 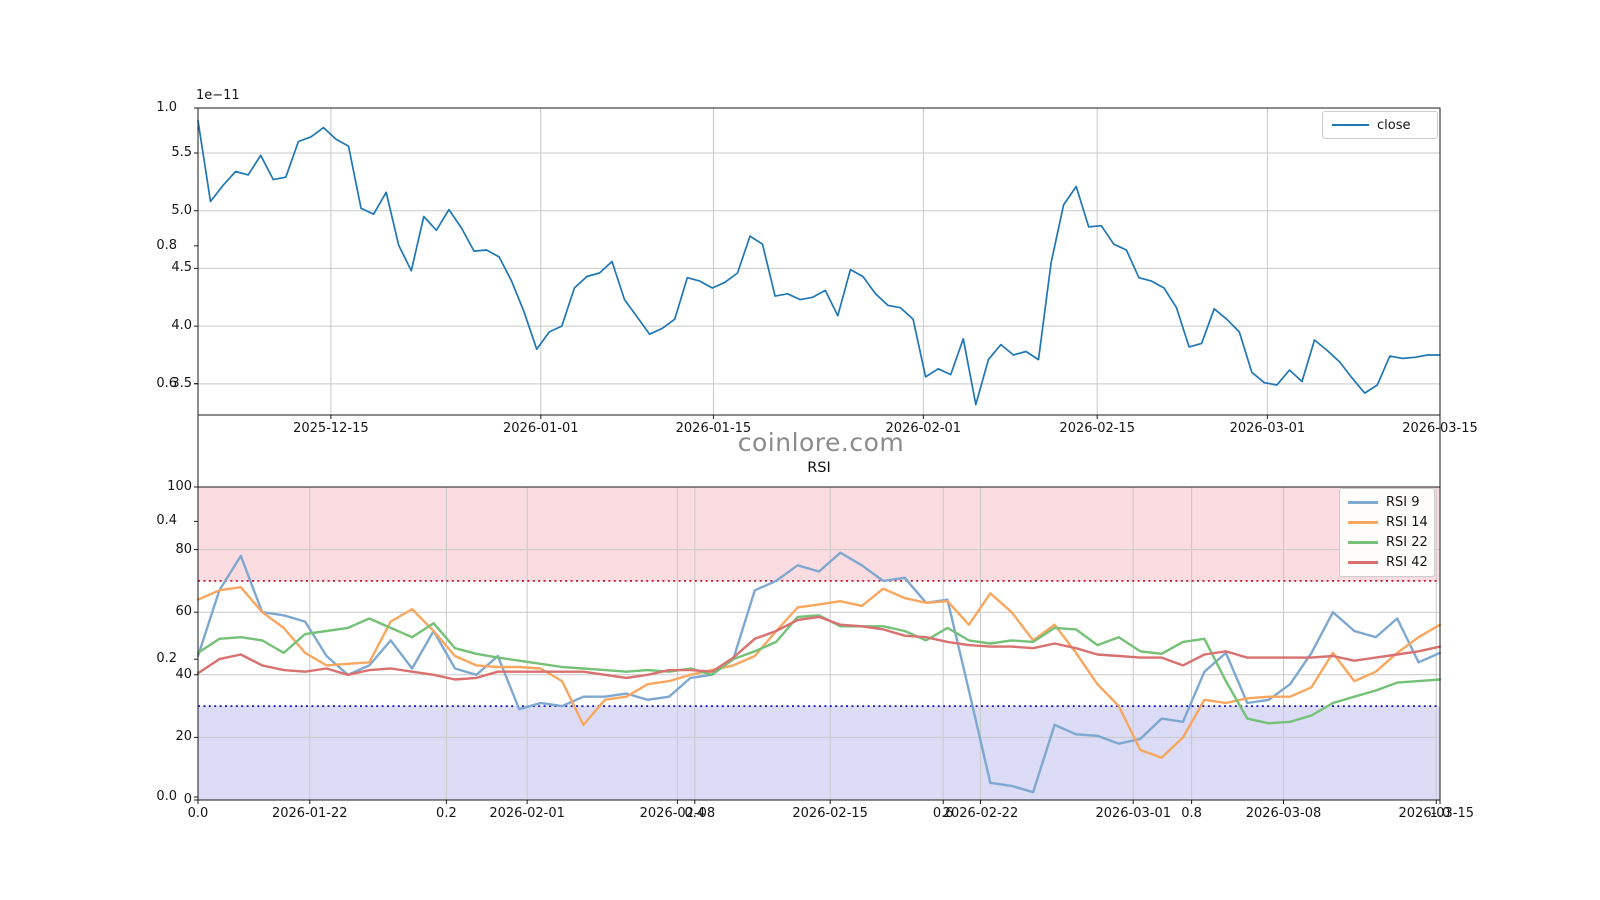 What do you see at coordinates (695, 813) in the screenshot?
I see `overlay-x-tick-label: 0.4` at bounding box center [695, 813].